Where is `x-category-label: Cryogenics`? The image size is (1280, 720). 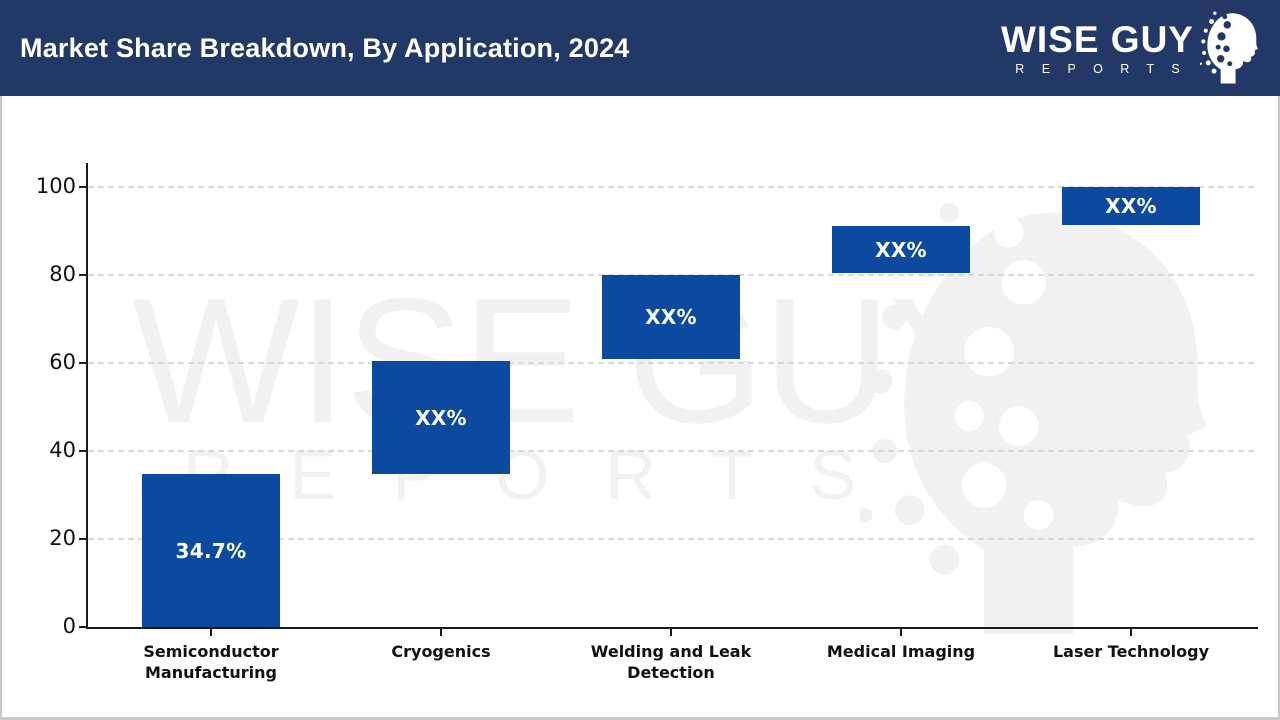
x-category-label: Cryogenics is located at coordinates (441, 651).